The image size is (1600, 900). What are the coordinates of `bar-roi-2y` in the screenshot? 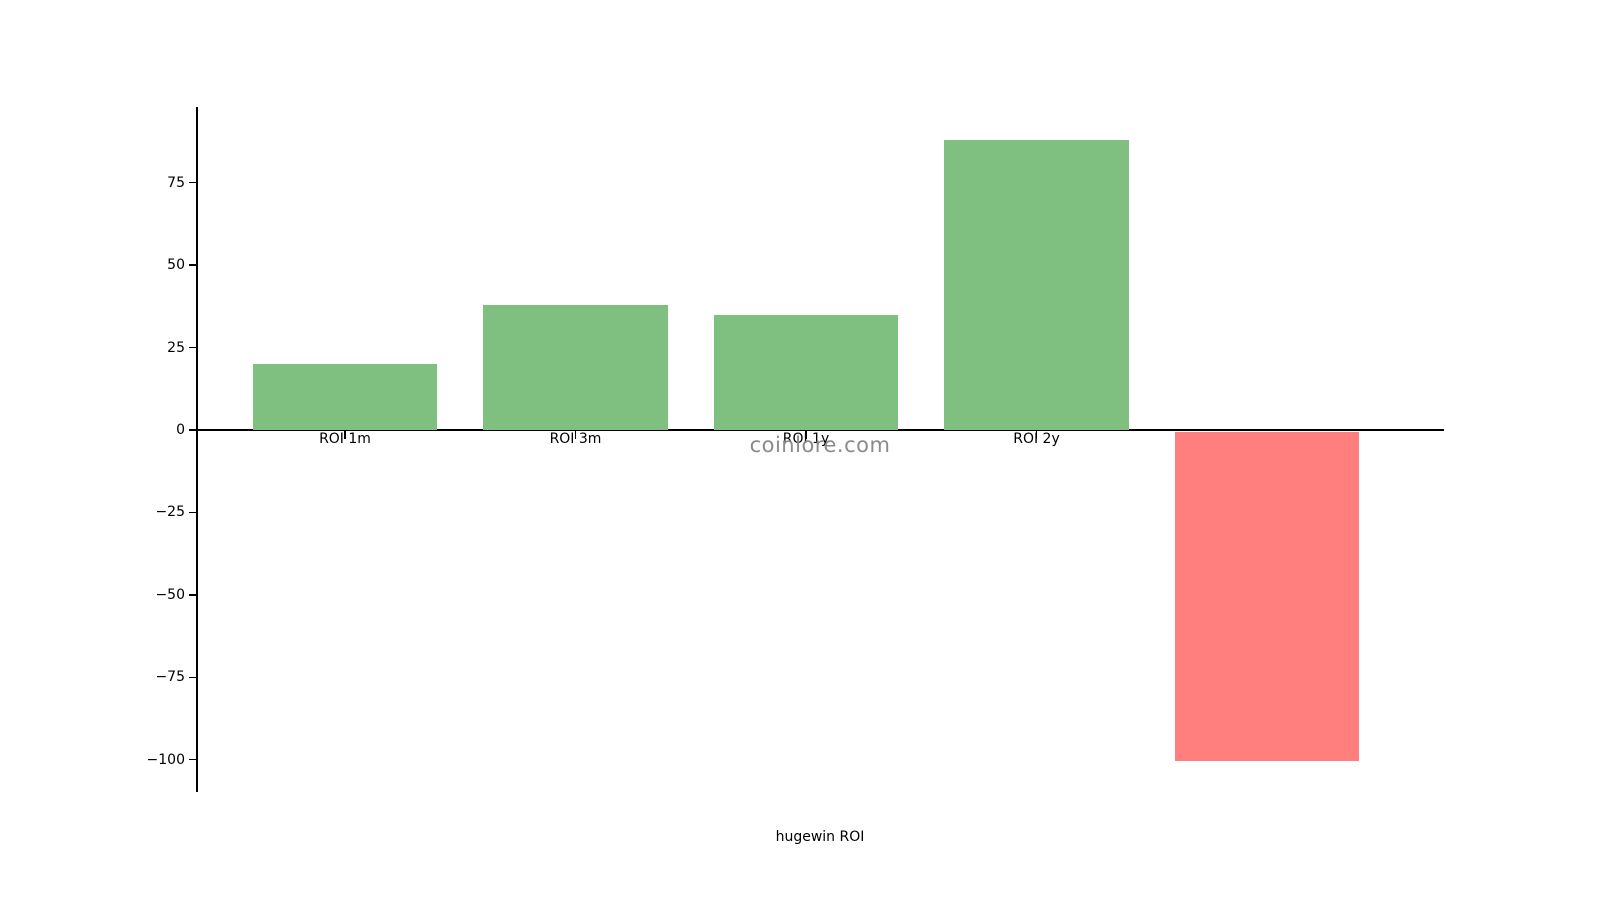 It's located at (1036, 284).